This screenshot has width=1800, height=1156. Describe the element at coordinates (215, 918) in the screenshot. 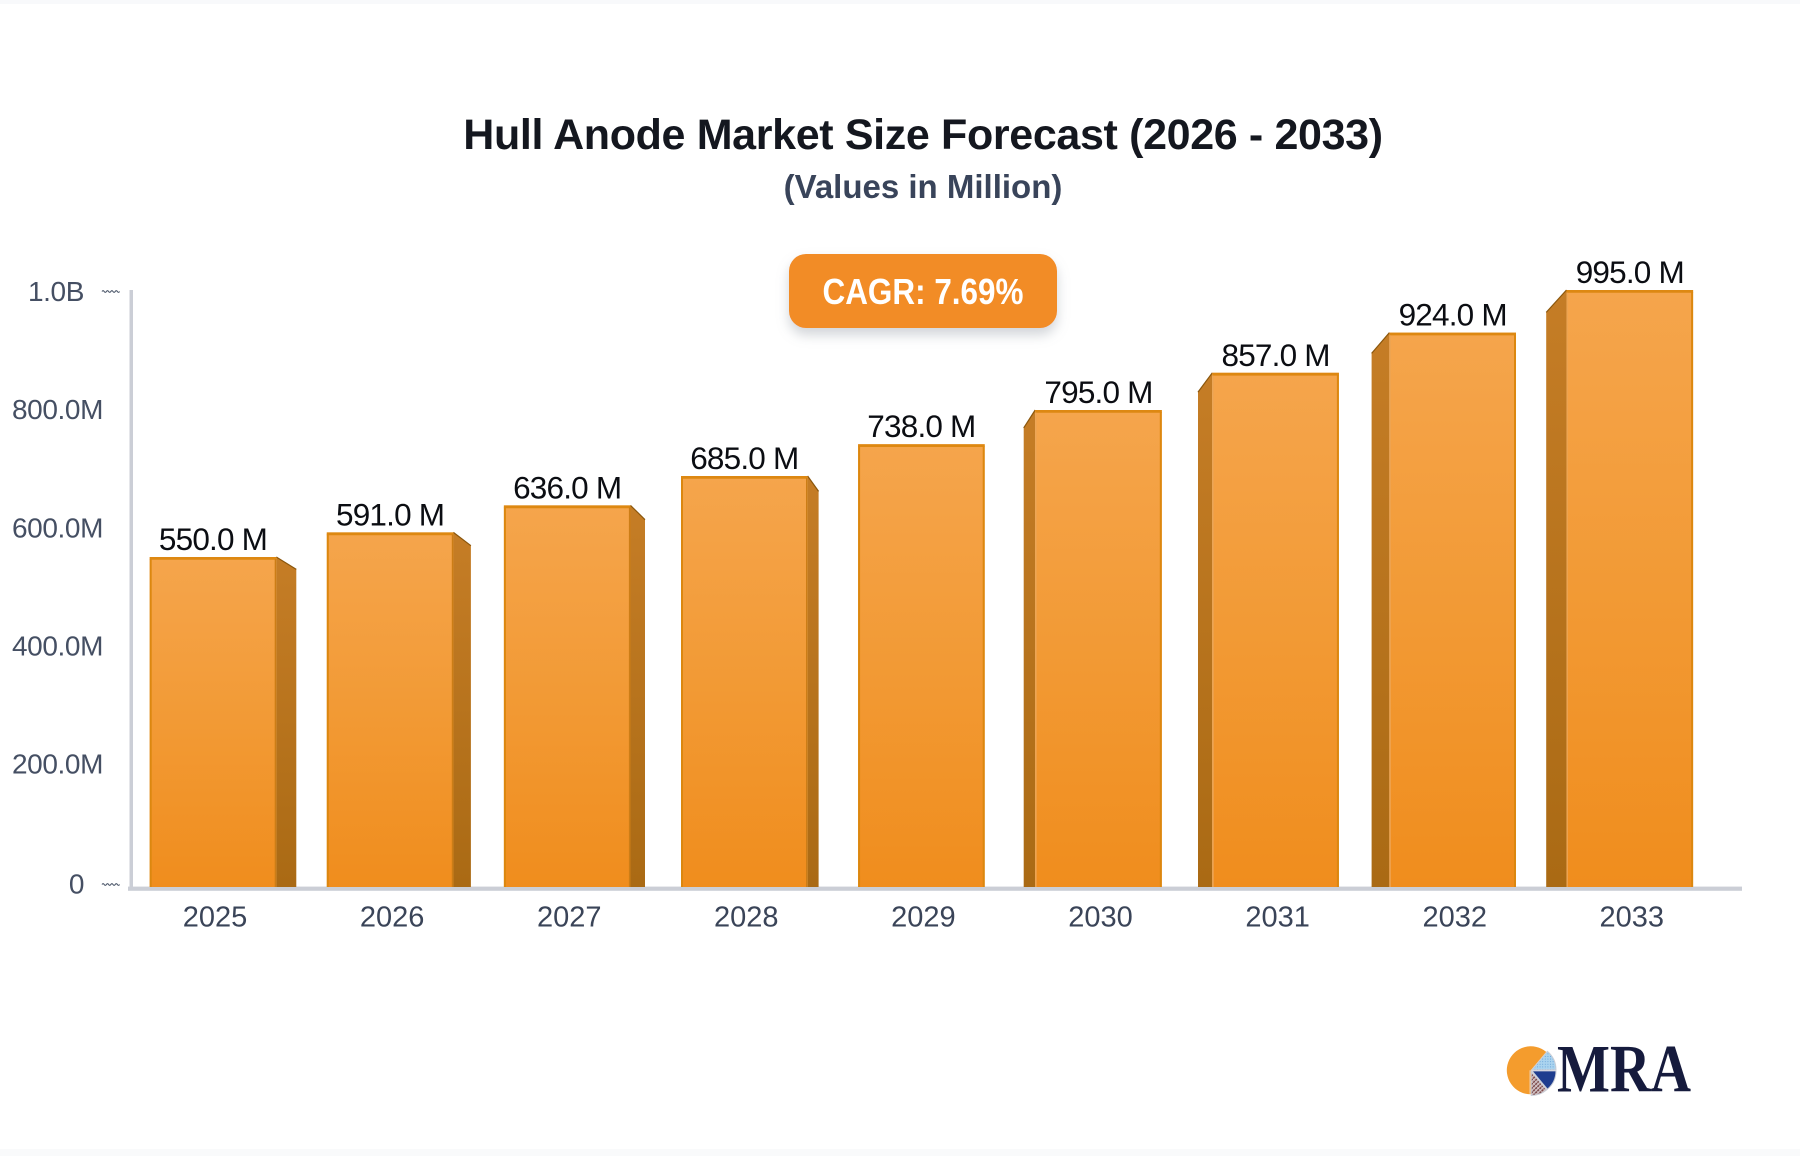

I see `svg-text: 2025` at that location.